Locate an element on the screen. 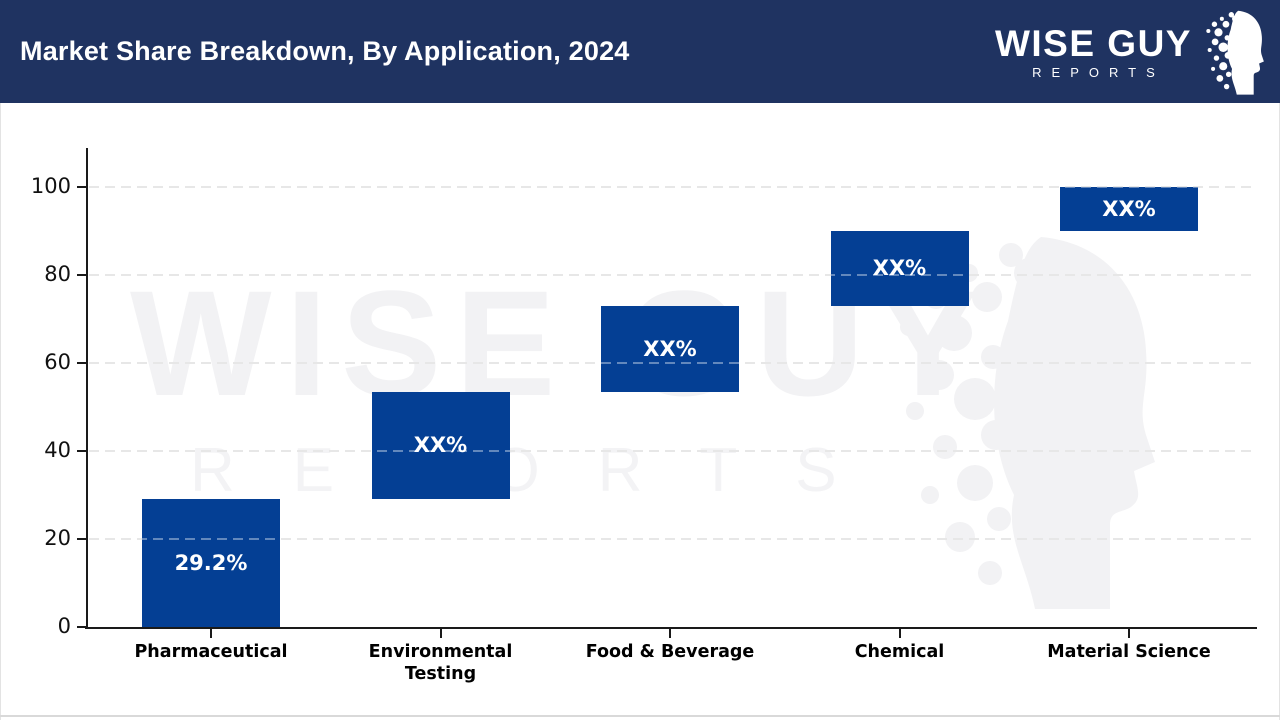 This screenshot has width=1280, height=720. page-left-edge is located at coordinates (0, 411).